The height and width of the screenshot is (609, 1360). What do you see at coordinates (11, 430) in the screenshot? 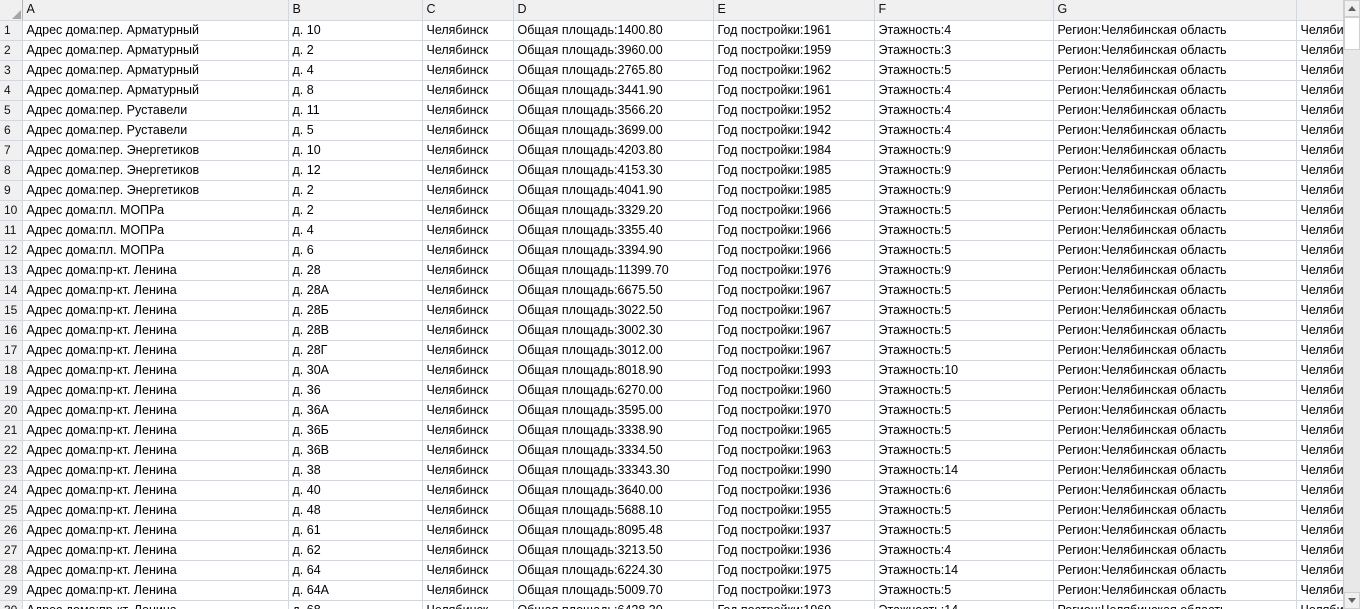
I see `row-header: 21` at bounding box center [11, 430].